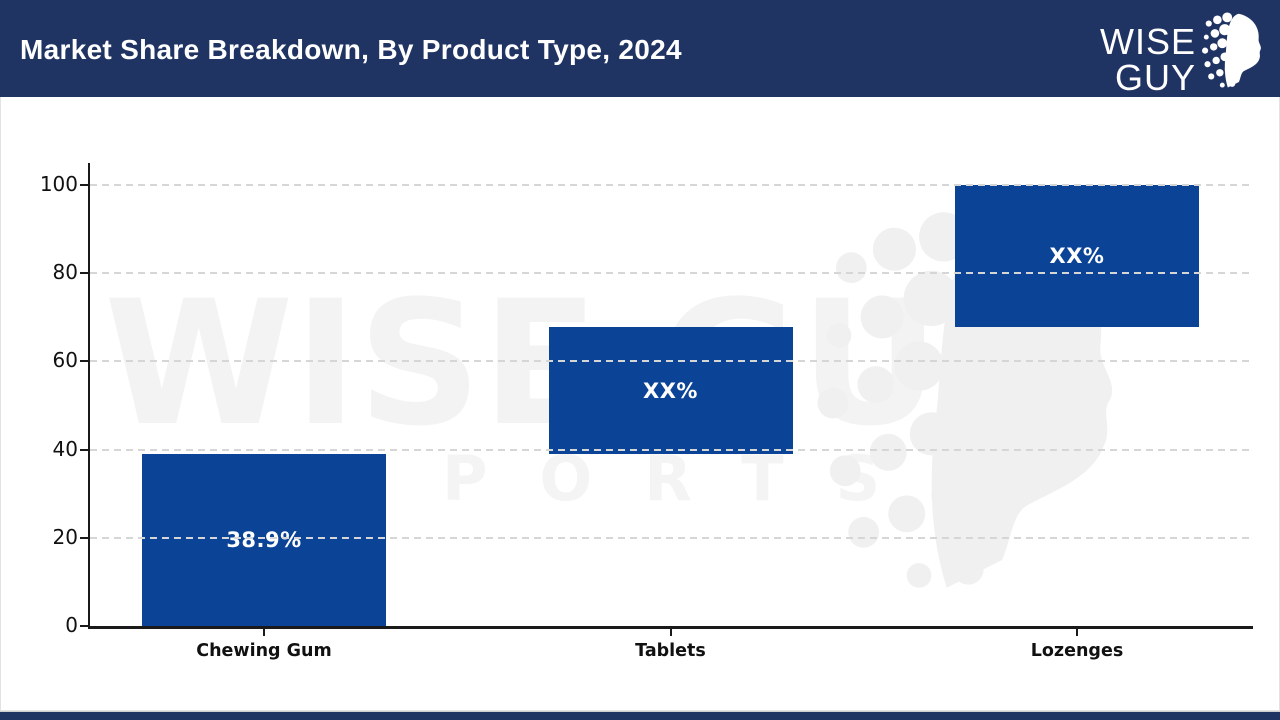 The height and width of the screenshot is (720, 1280). I want to click on y-axis-line, so click(89, 395).